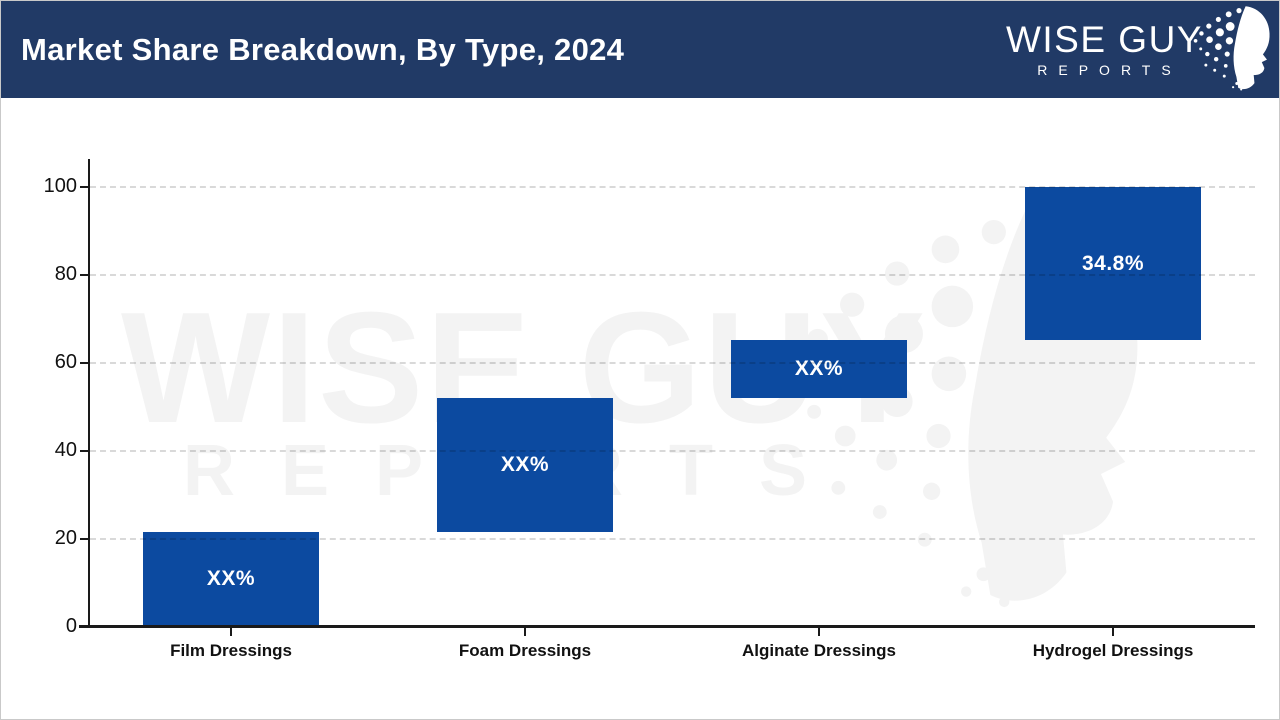 This screenshot has height=720, width=1280. I want to click on y-axis-line, so click(89, 393).